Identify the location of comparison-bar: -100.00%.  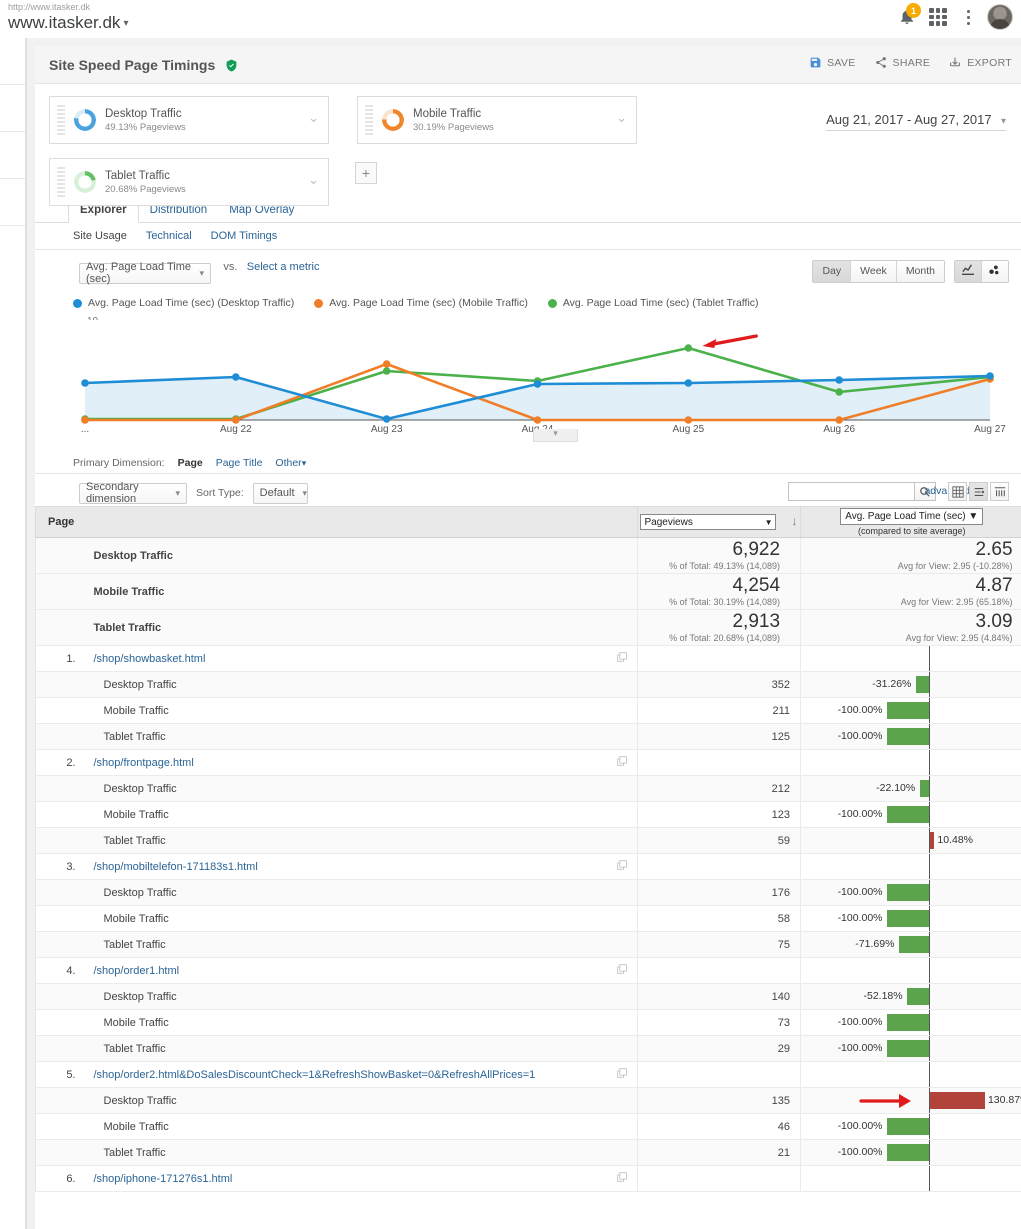
(911, 1152).